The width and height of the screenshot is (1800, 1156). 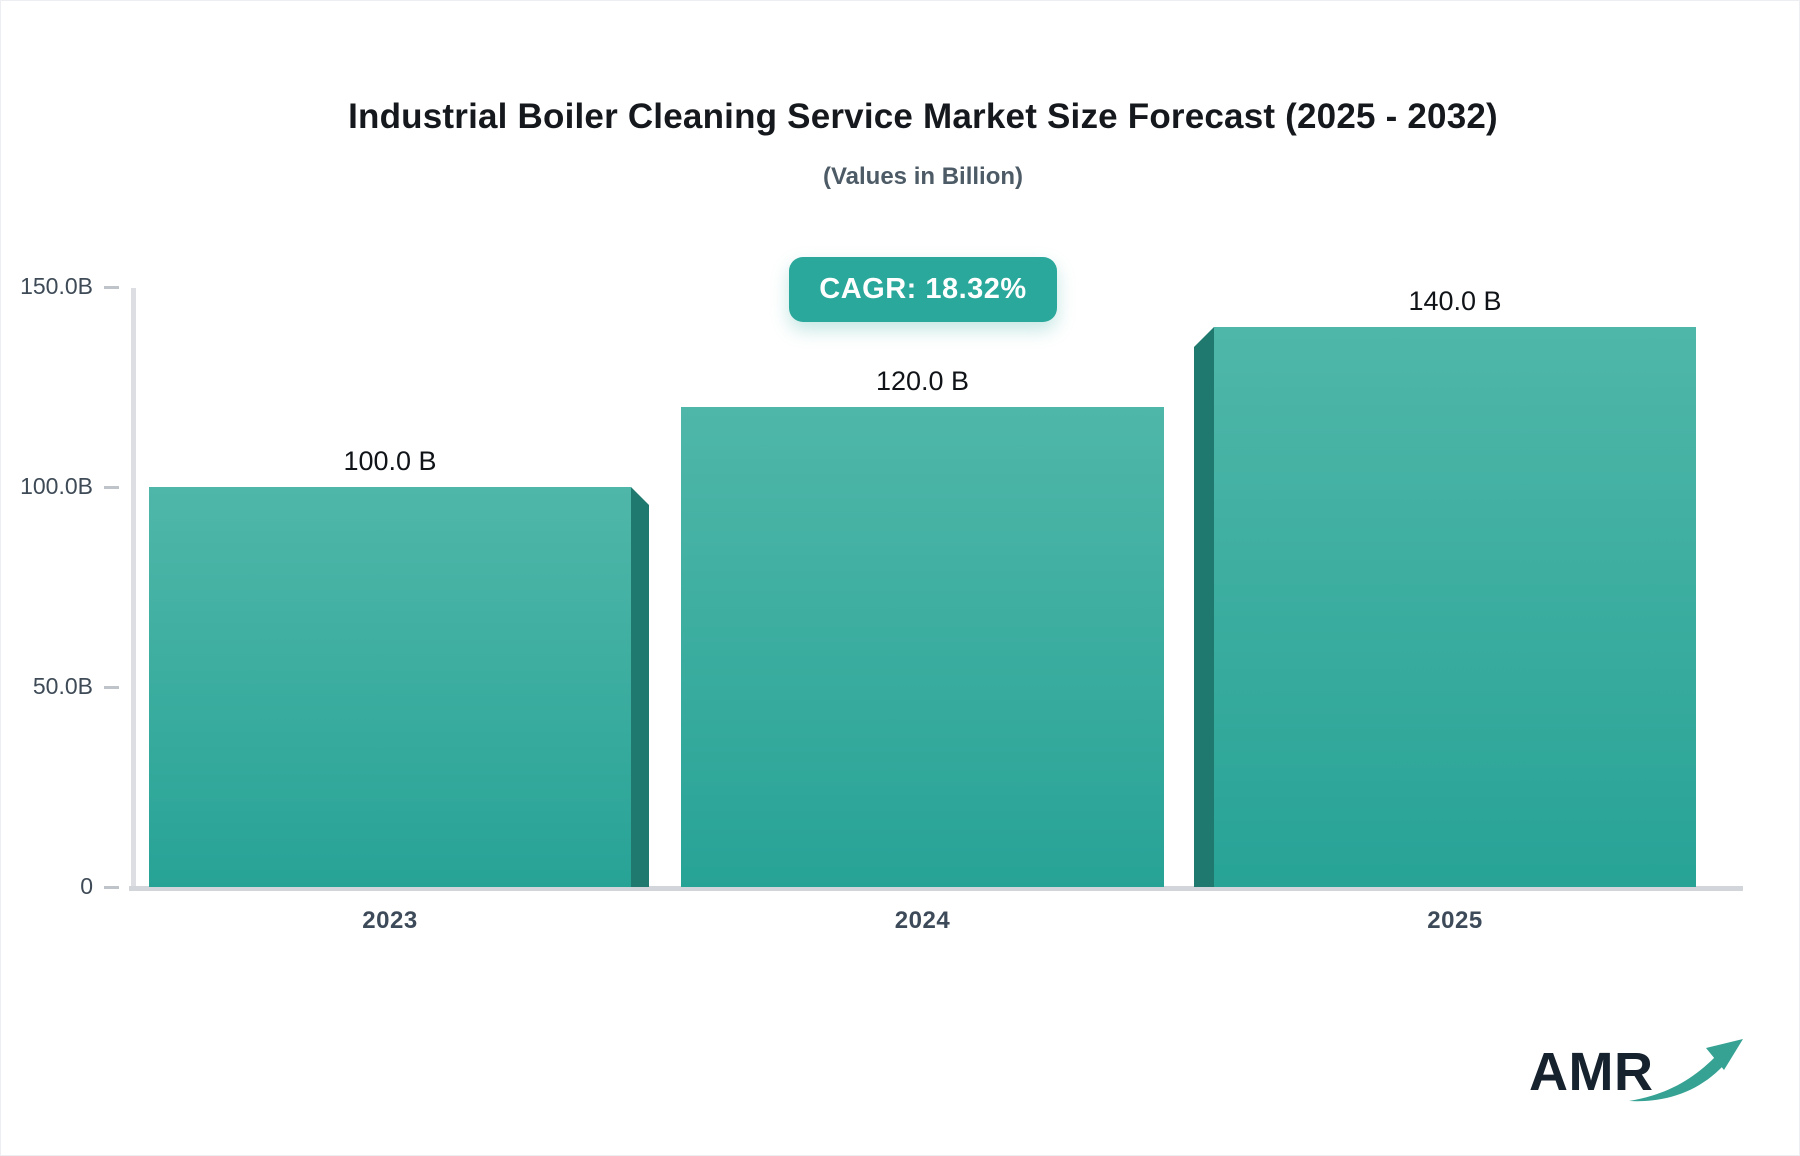 What do you see at coordinates (1204, 607) in the screenshot?
I see `bar-2025-3d-side` at bounding box center [1204, 607].